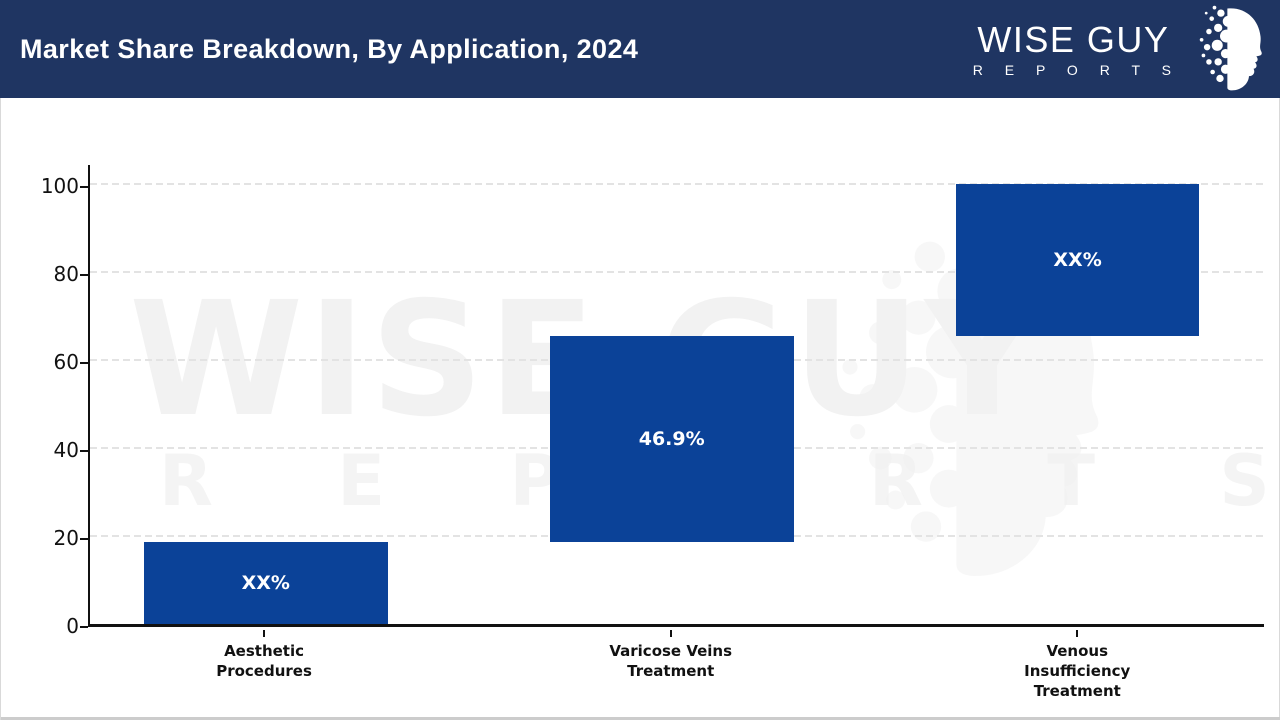 The height and width of the screenshot is (720, 1280). I want to click on bar-value-label-1: 46.9%, so click(671, 438).